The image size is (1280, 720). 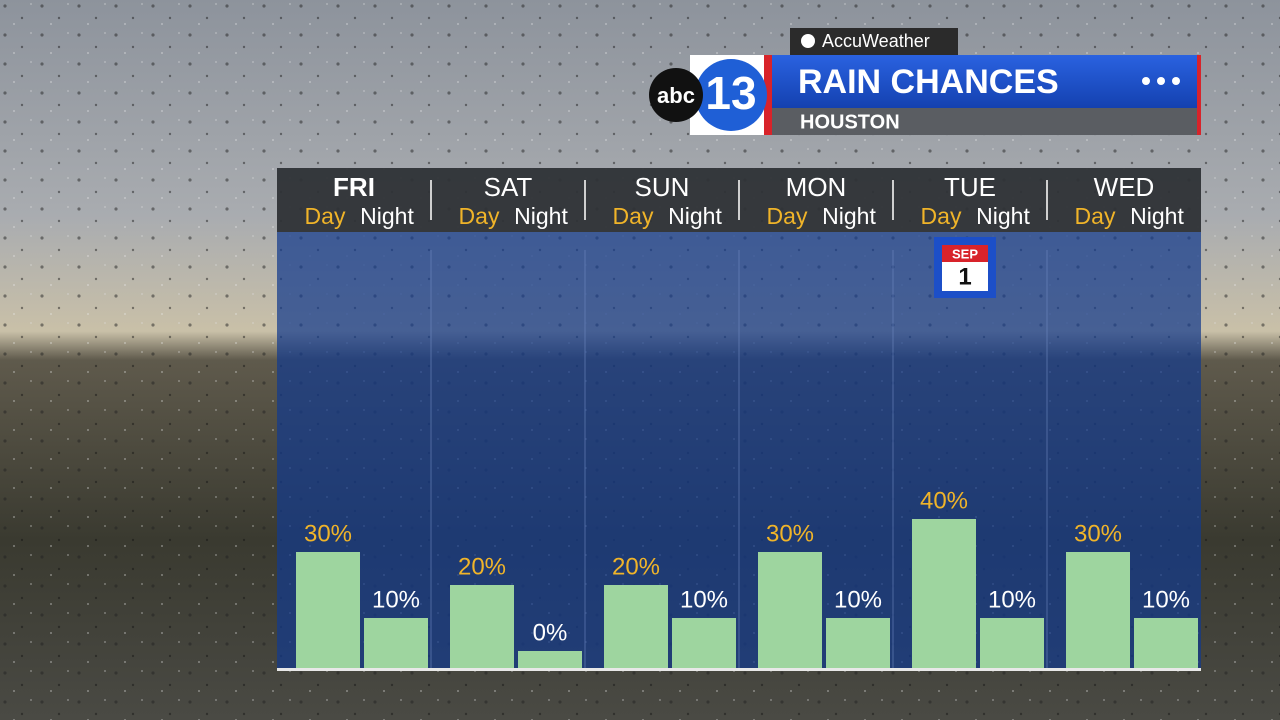 I want to click on chart-subtitle: HOUSTON, so click(x=850, y=122).